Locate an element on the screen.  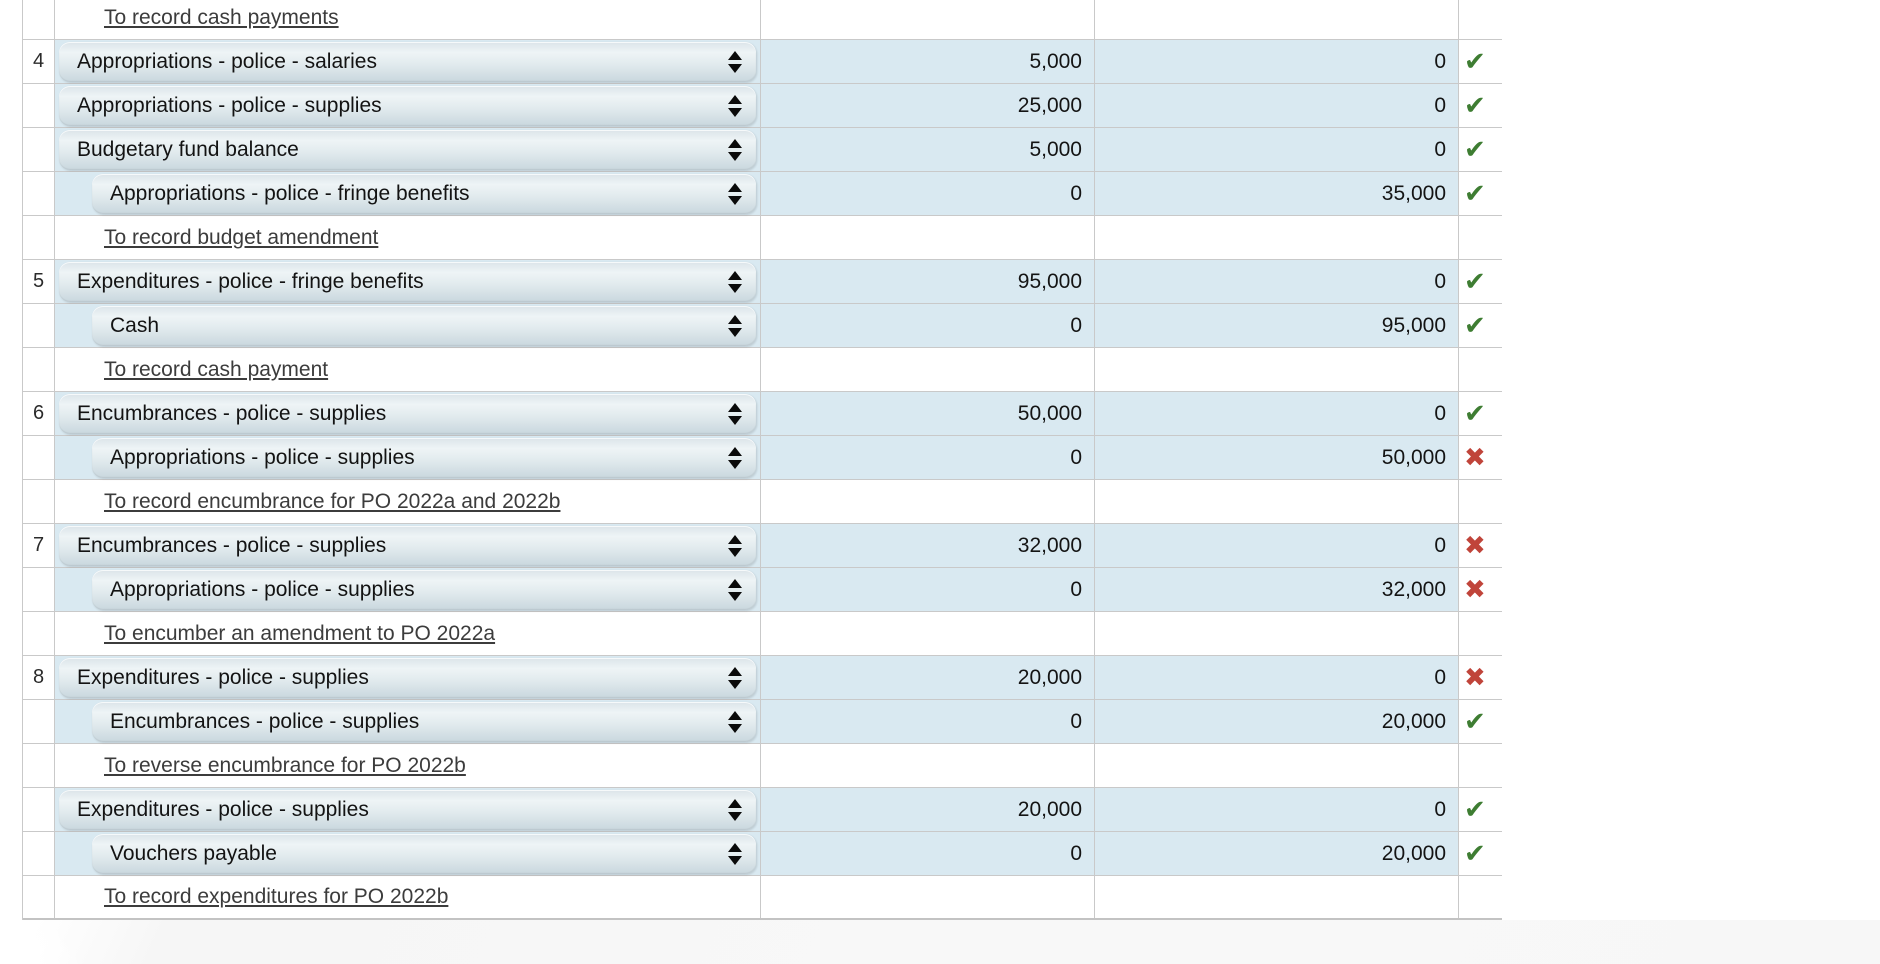
credit-amount-cell: 50,000 is located at coordinates (1277, 457).